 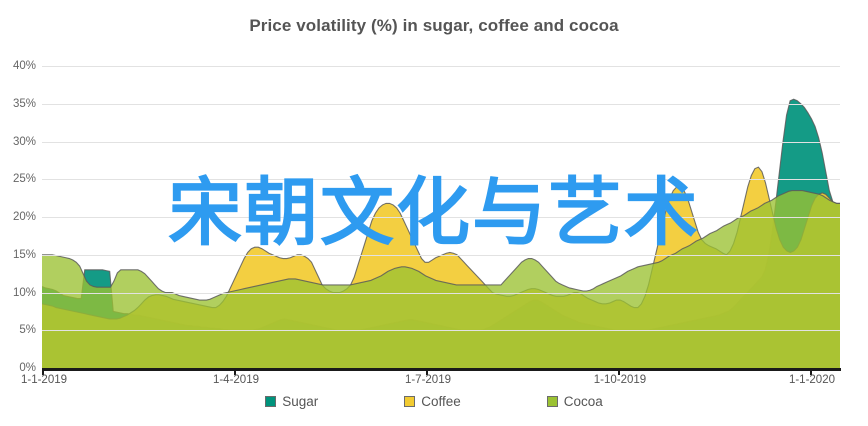 I want to click on y-tick-label: 30%, so click(x=24, y=141).